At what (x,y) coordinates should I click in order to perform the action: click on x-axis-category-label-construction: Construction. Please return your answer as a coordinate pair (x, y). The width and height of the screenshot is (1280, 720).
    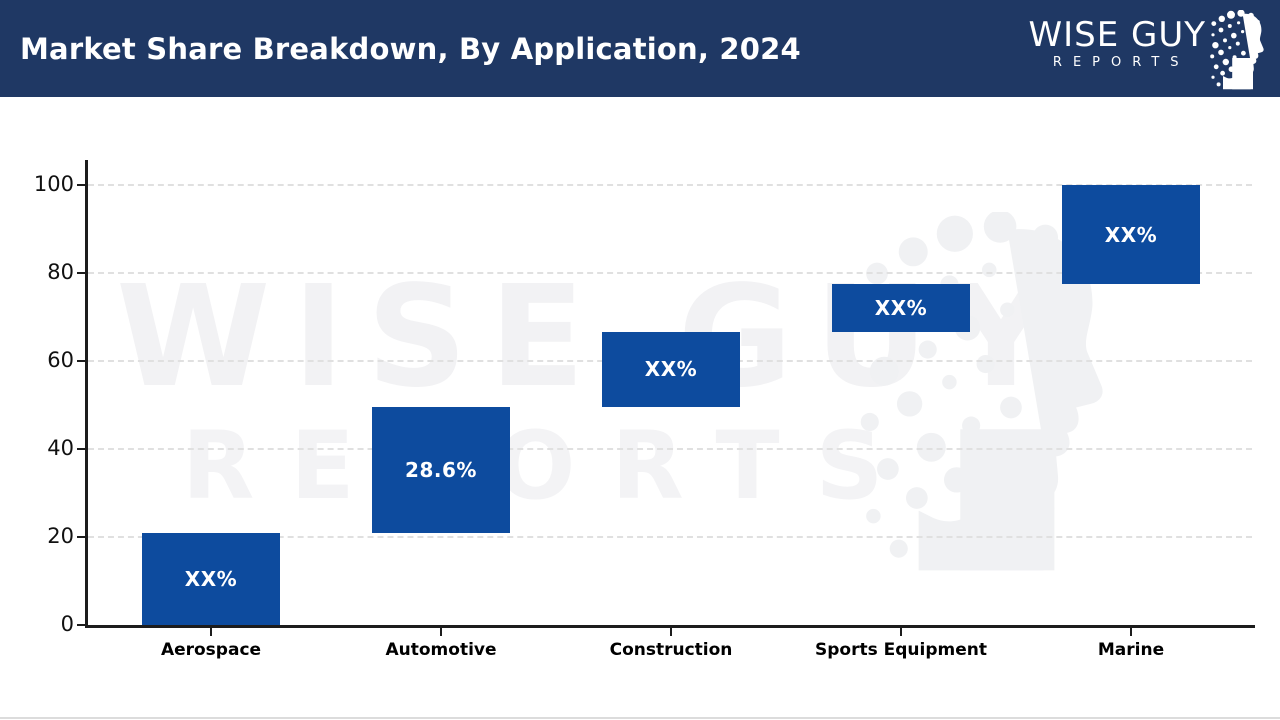
    Looking at the image, I should click on (671, 650).